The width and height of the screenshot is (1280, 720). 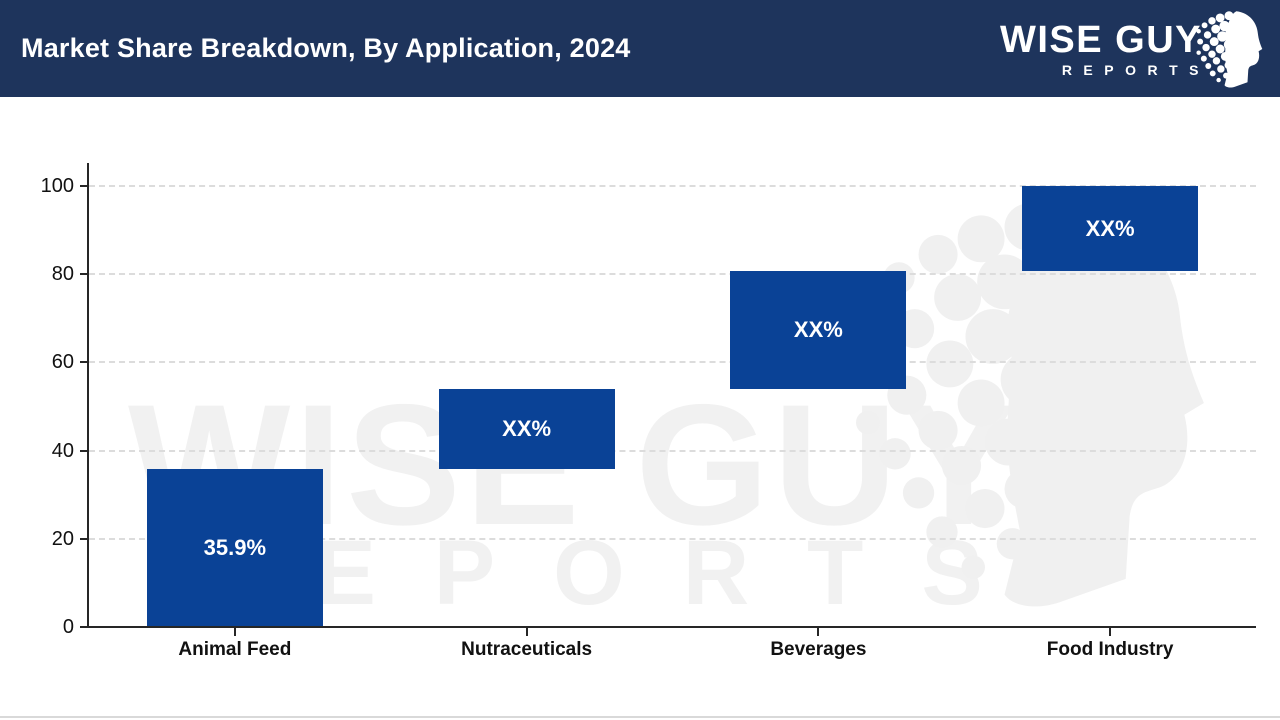 I want to click on y-tick-label: 100, so click(x=57, y=186).